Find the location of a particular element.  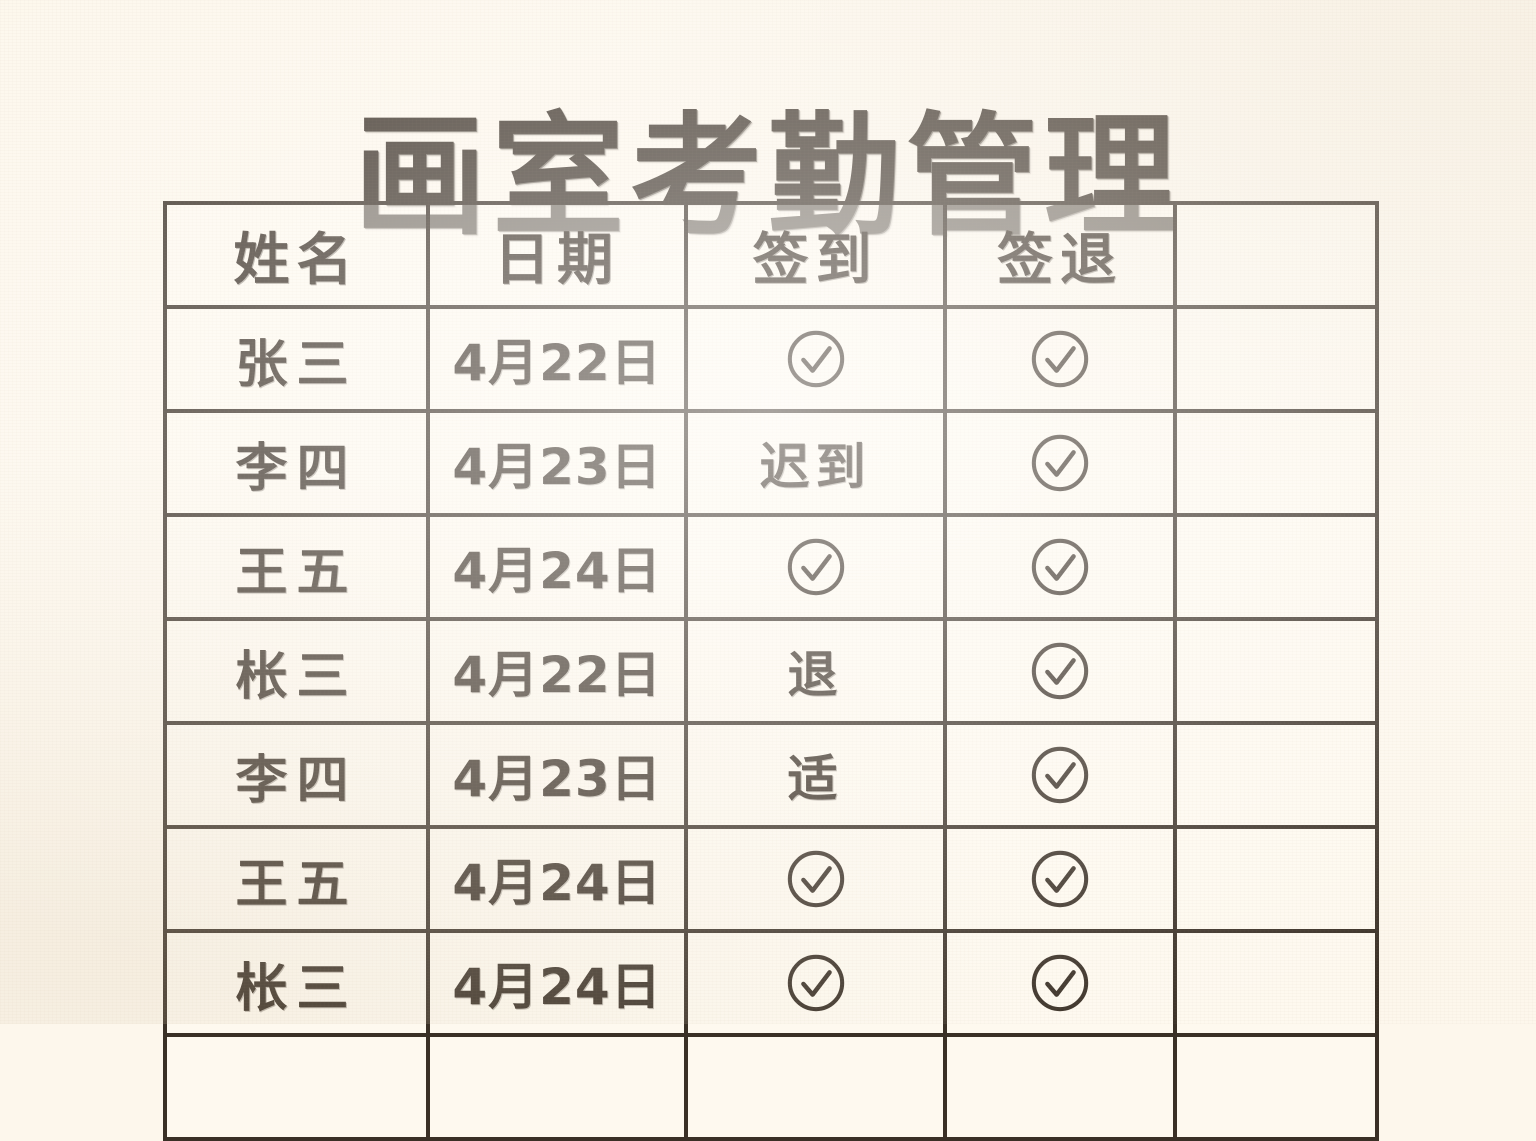

table-header-row: 姓名 日期 签到 签退 is located at coordinates (771, 255).